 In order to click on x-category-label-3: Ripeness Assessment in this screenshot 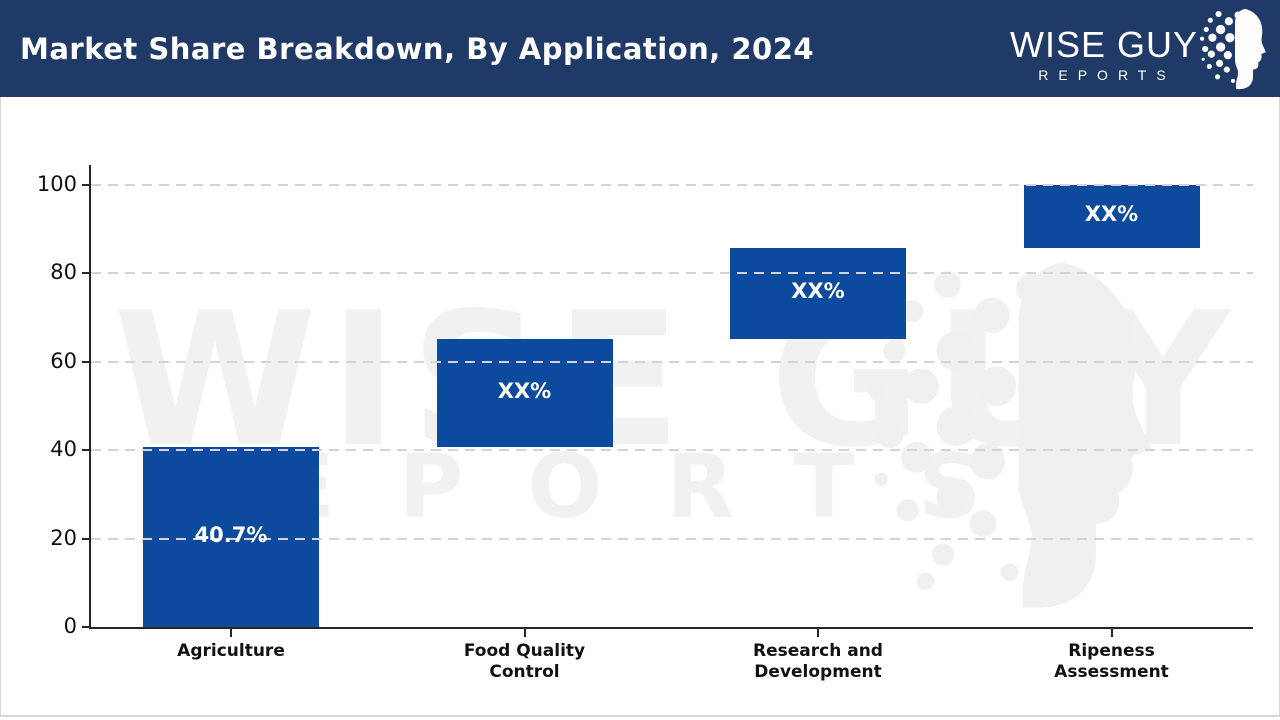, I will do `click(1111, 662)`.